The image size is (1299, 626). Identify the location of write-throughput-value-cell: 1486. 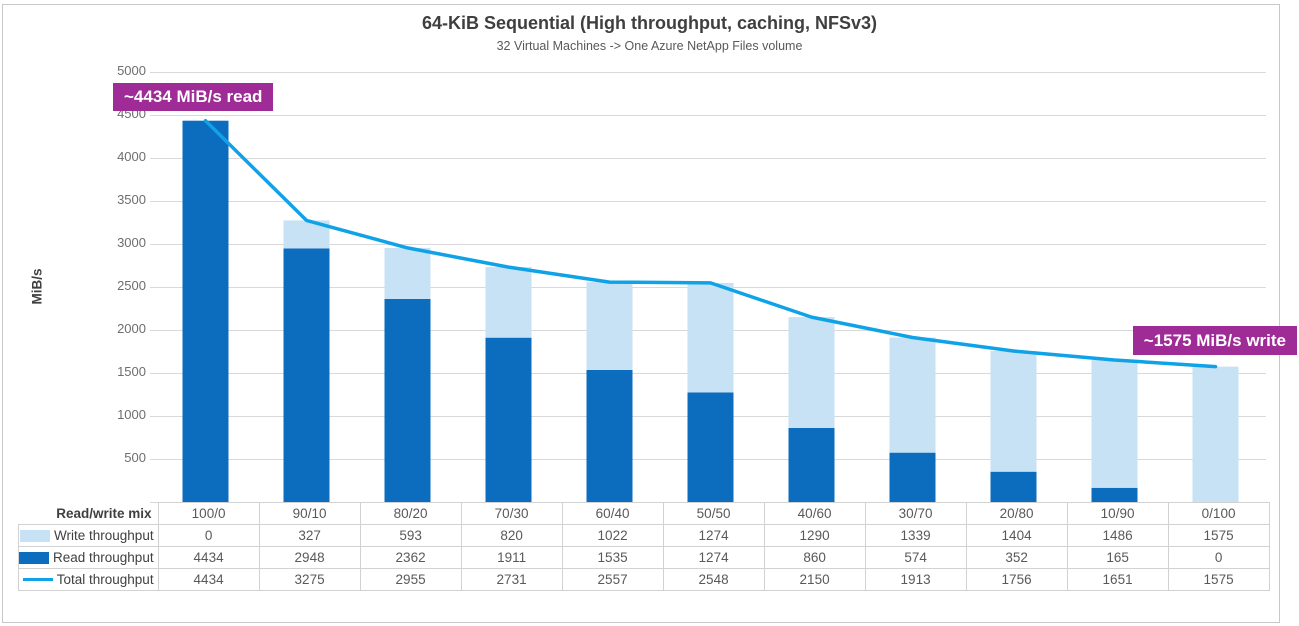
(1117, 535).